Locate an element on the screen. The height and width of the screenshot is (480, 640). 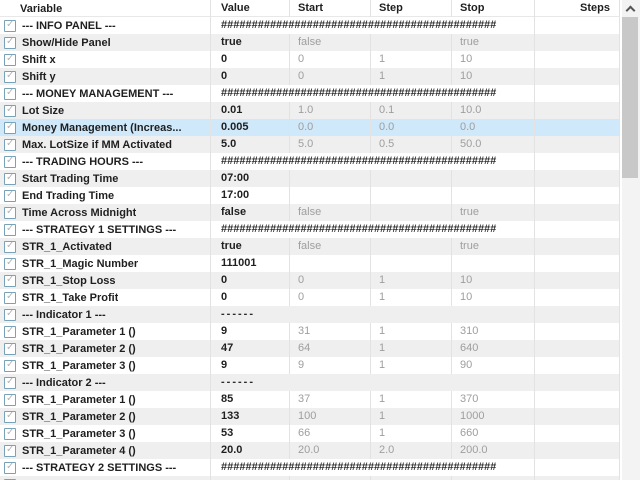
param-row: ✓ STR_1_Parameter 3 () 9 9 1 90 is located at coordinates (310, 365).